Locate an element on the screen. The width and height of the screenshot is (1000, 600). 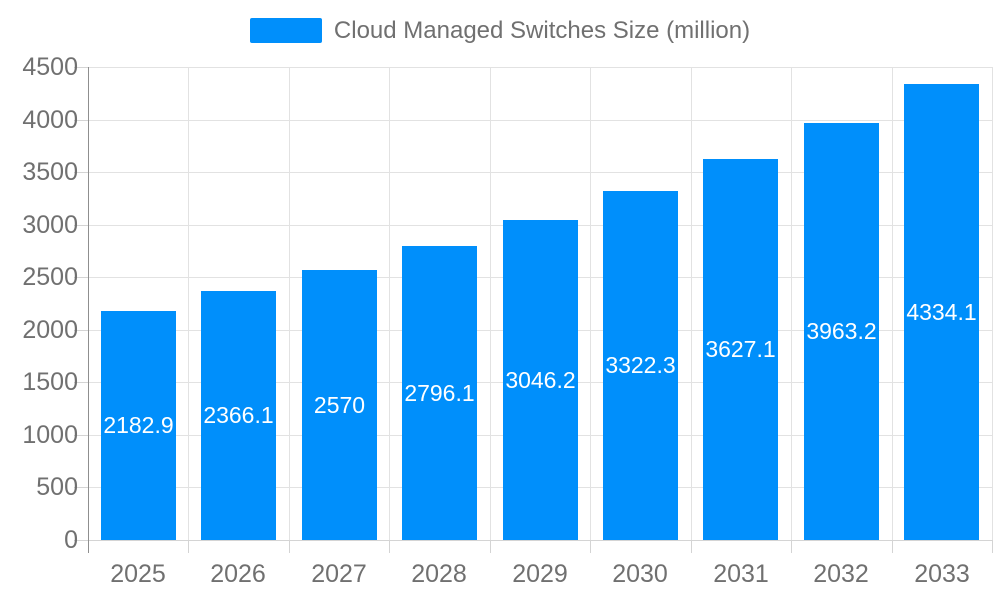
y-axis-line is located at coordinates (88, 310).